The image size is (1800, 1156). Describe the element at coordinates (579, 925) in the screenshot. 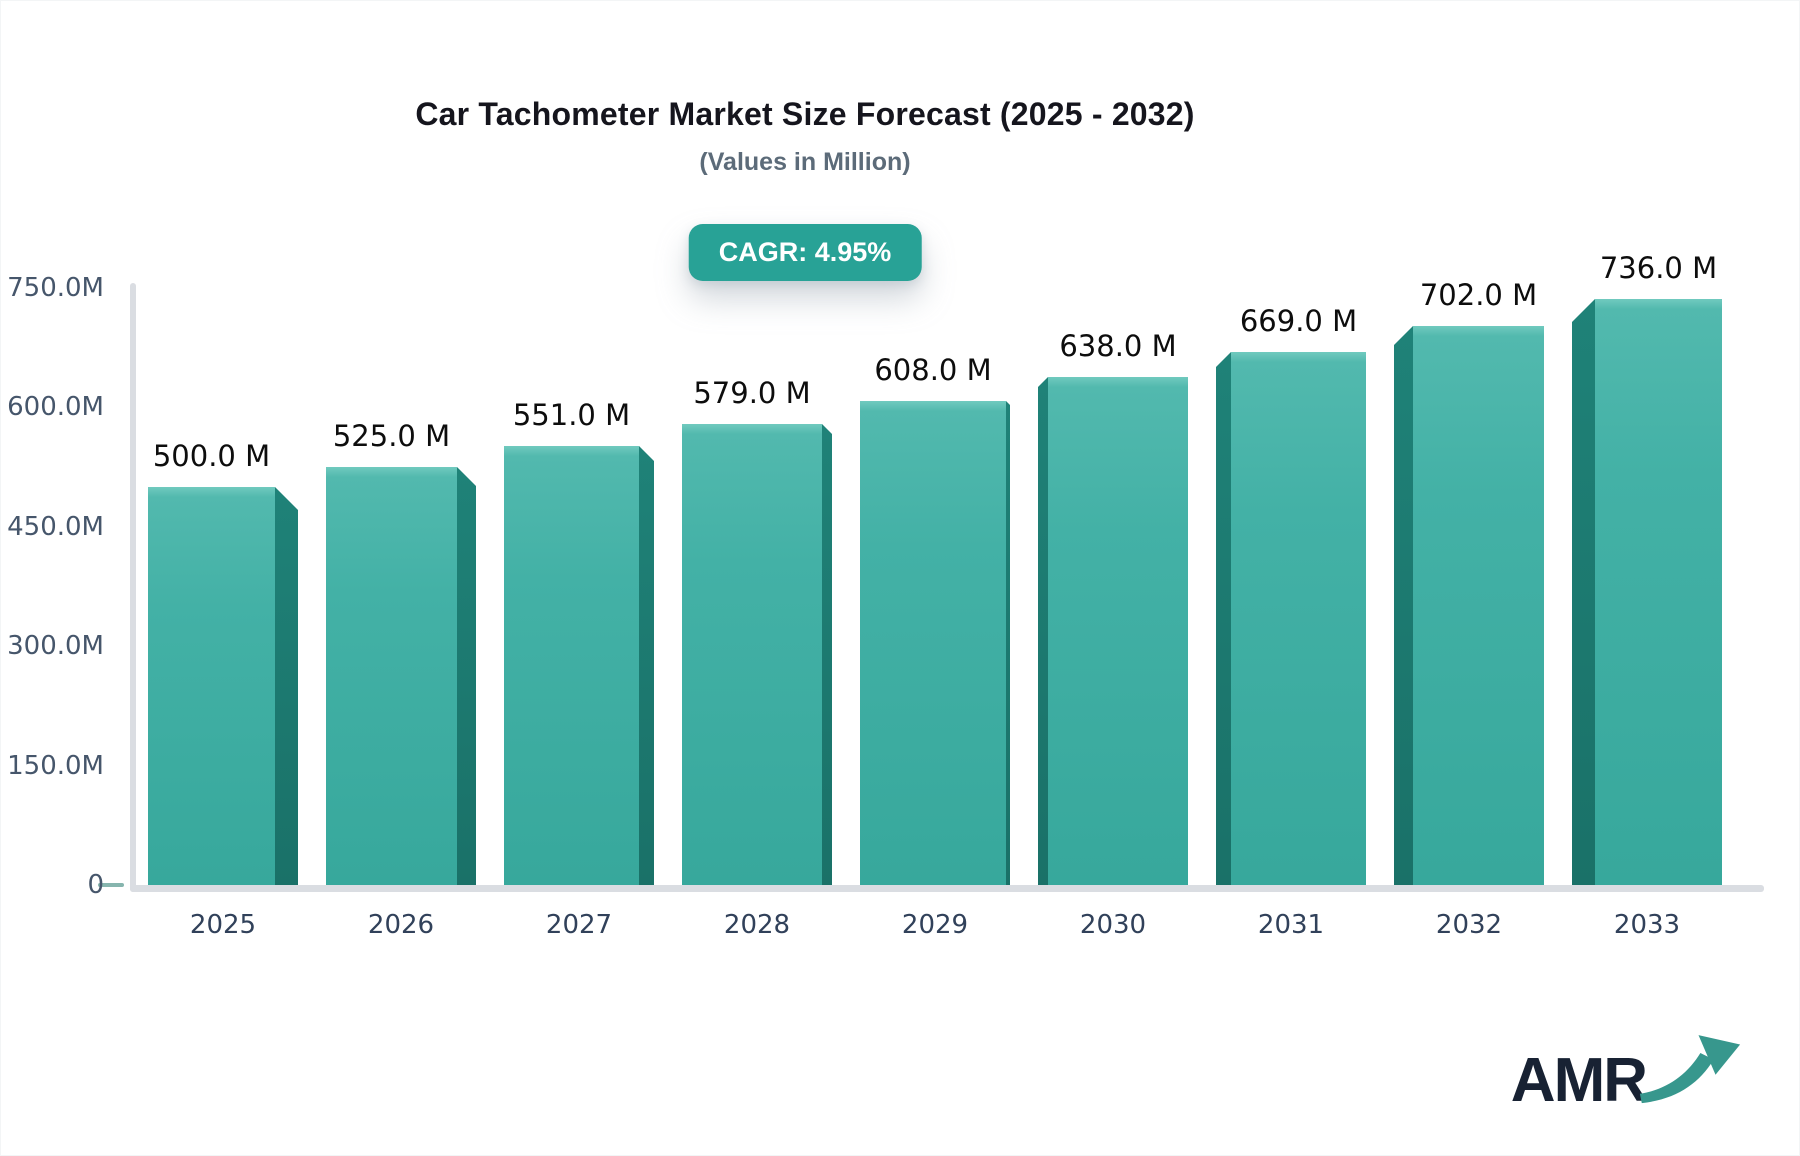

I see `x-tick-label: 2027` at that location.